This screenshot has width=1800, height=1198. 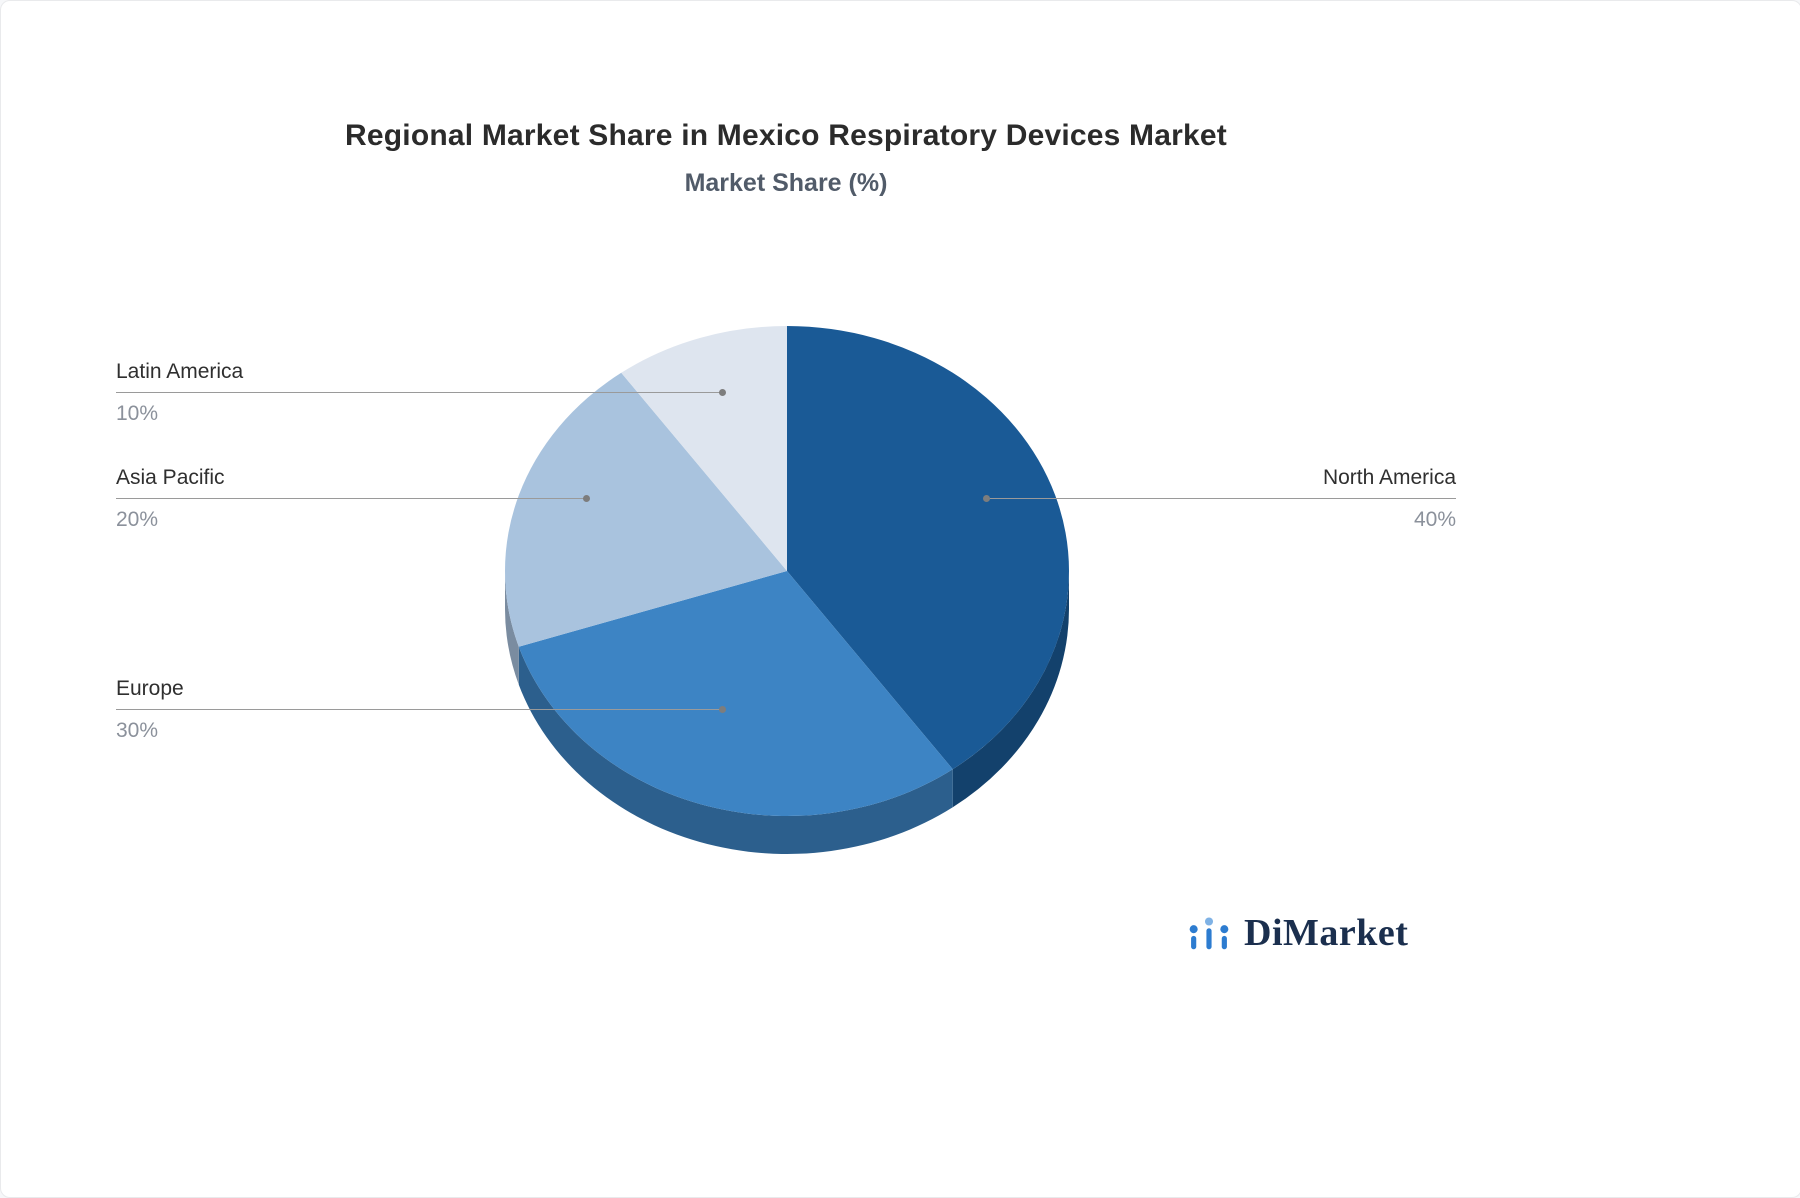 I want to click on slice-label: Europe, so click(x=150, y=688).